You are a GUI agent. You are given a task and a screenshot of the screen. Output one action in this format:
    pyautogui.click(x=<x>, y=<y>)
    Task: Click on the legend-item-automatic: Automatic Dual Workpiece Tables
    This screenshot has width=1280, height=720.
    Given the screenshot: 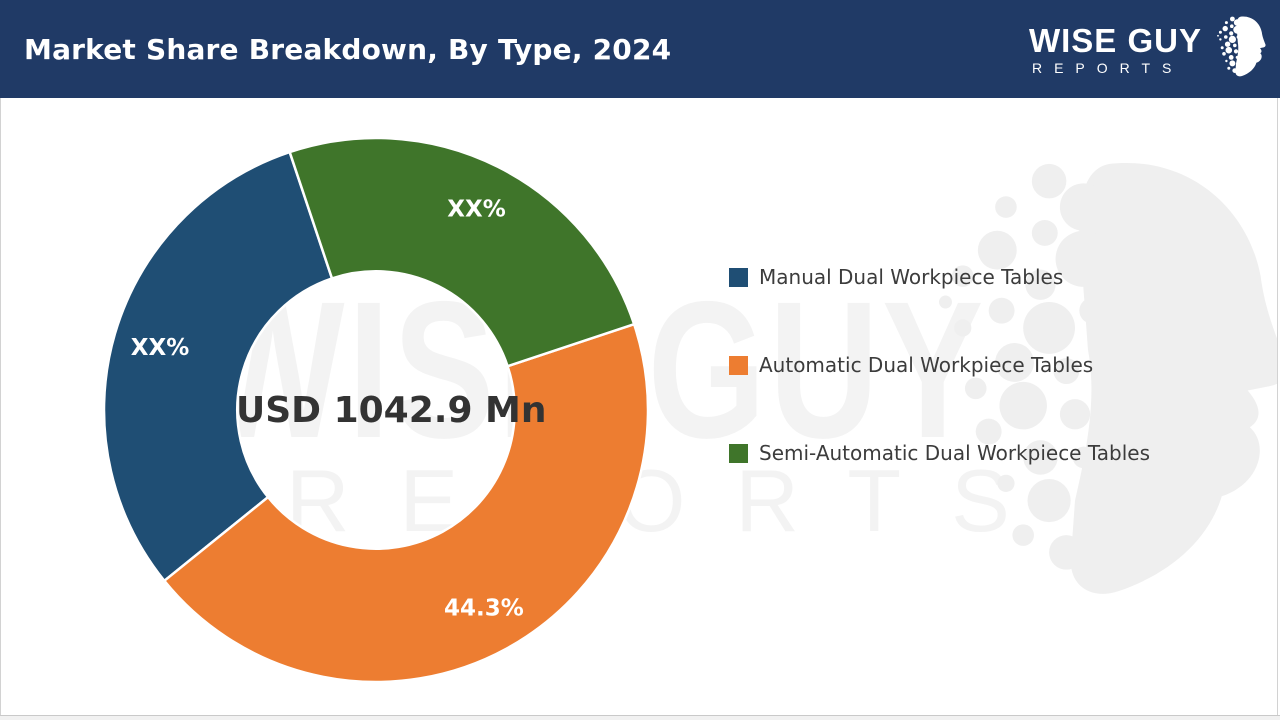 What is the action you would take?
    pyautogui.click(x=939, y=365)
    